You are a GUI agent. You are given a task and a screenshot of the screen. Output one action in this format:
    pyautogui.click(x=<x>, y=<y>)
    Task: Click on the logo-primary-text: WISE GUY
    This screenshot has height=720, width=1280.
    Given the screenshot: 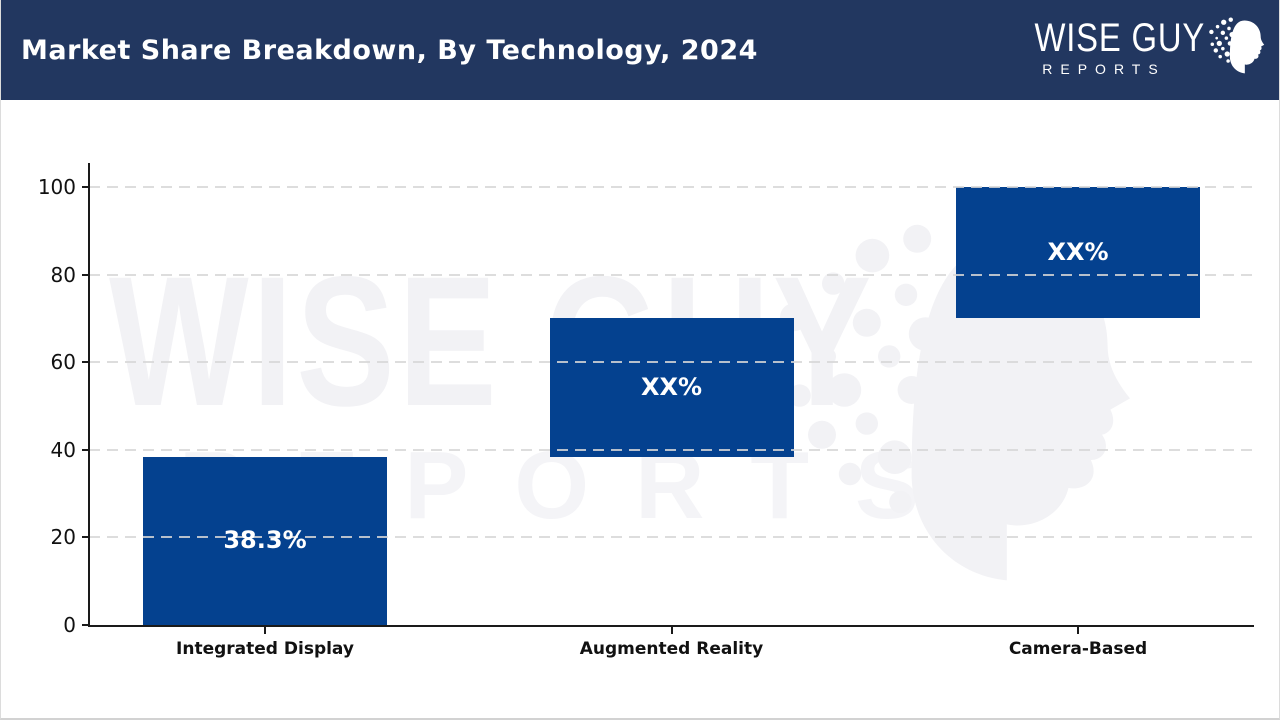 What is the action you would take?
    pyautogui.click(x=1119, y=38)
    